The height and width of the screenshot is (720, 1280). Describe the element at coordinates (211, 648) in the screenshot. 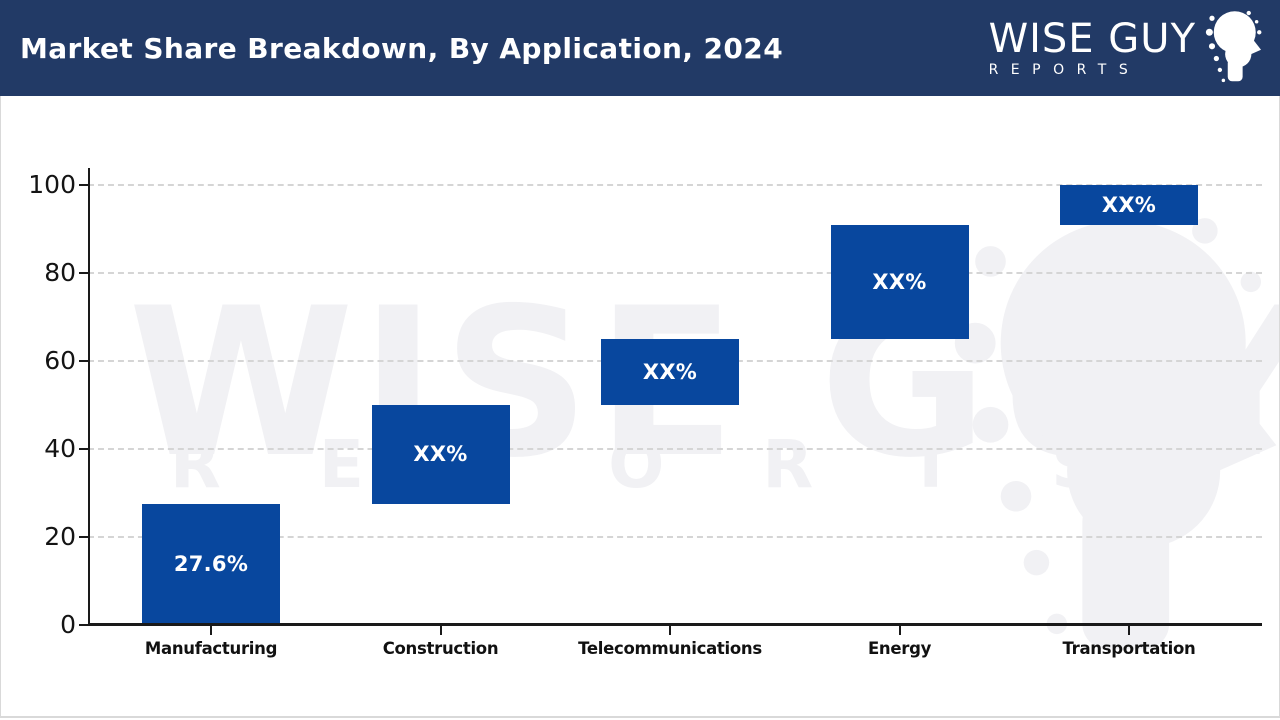

I see `category-label-0: Manufacturing` at that location.